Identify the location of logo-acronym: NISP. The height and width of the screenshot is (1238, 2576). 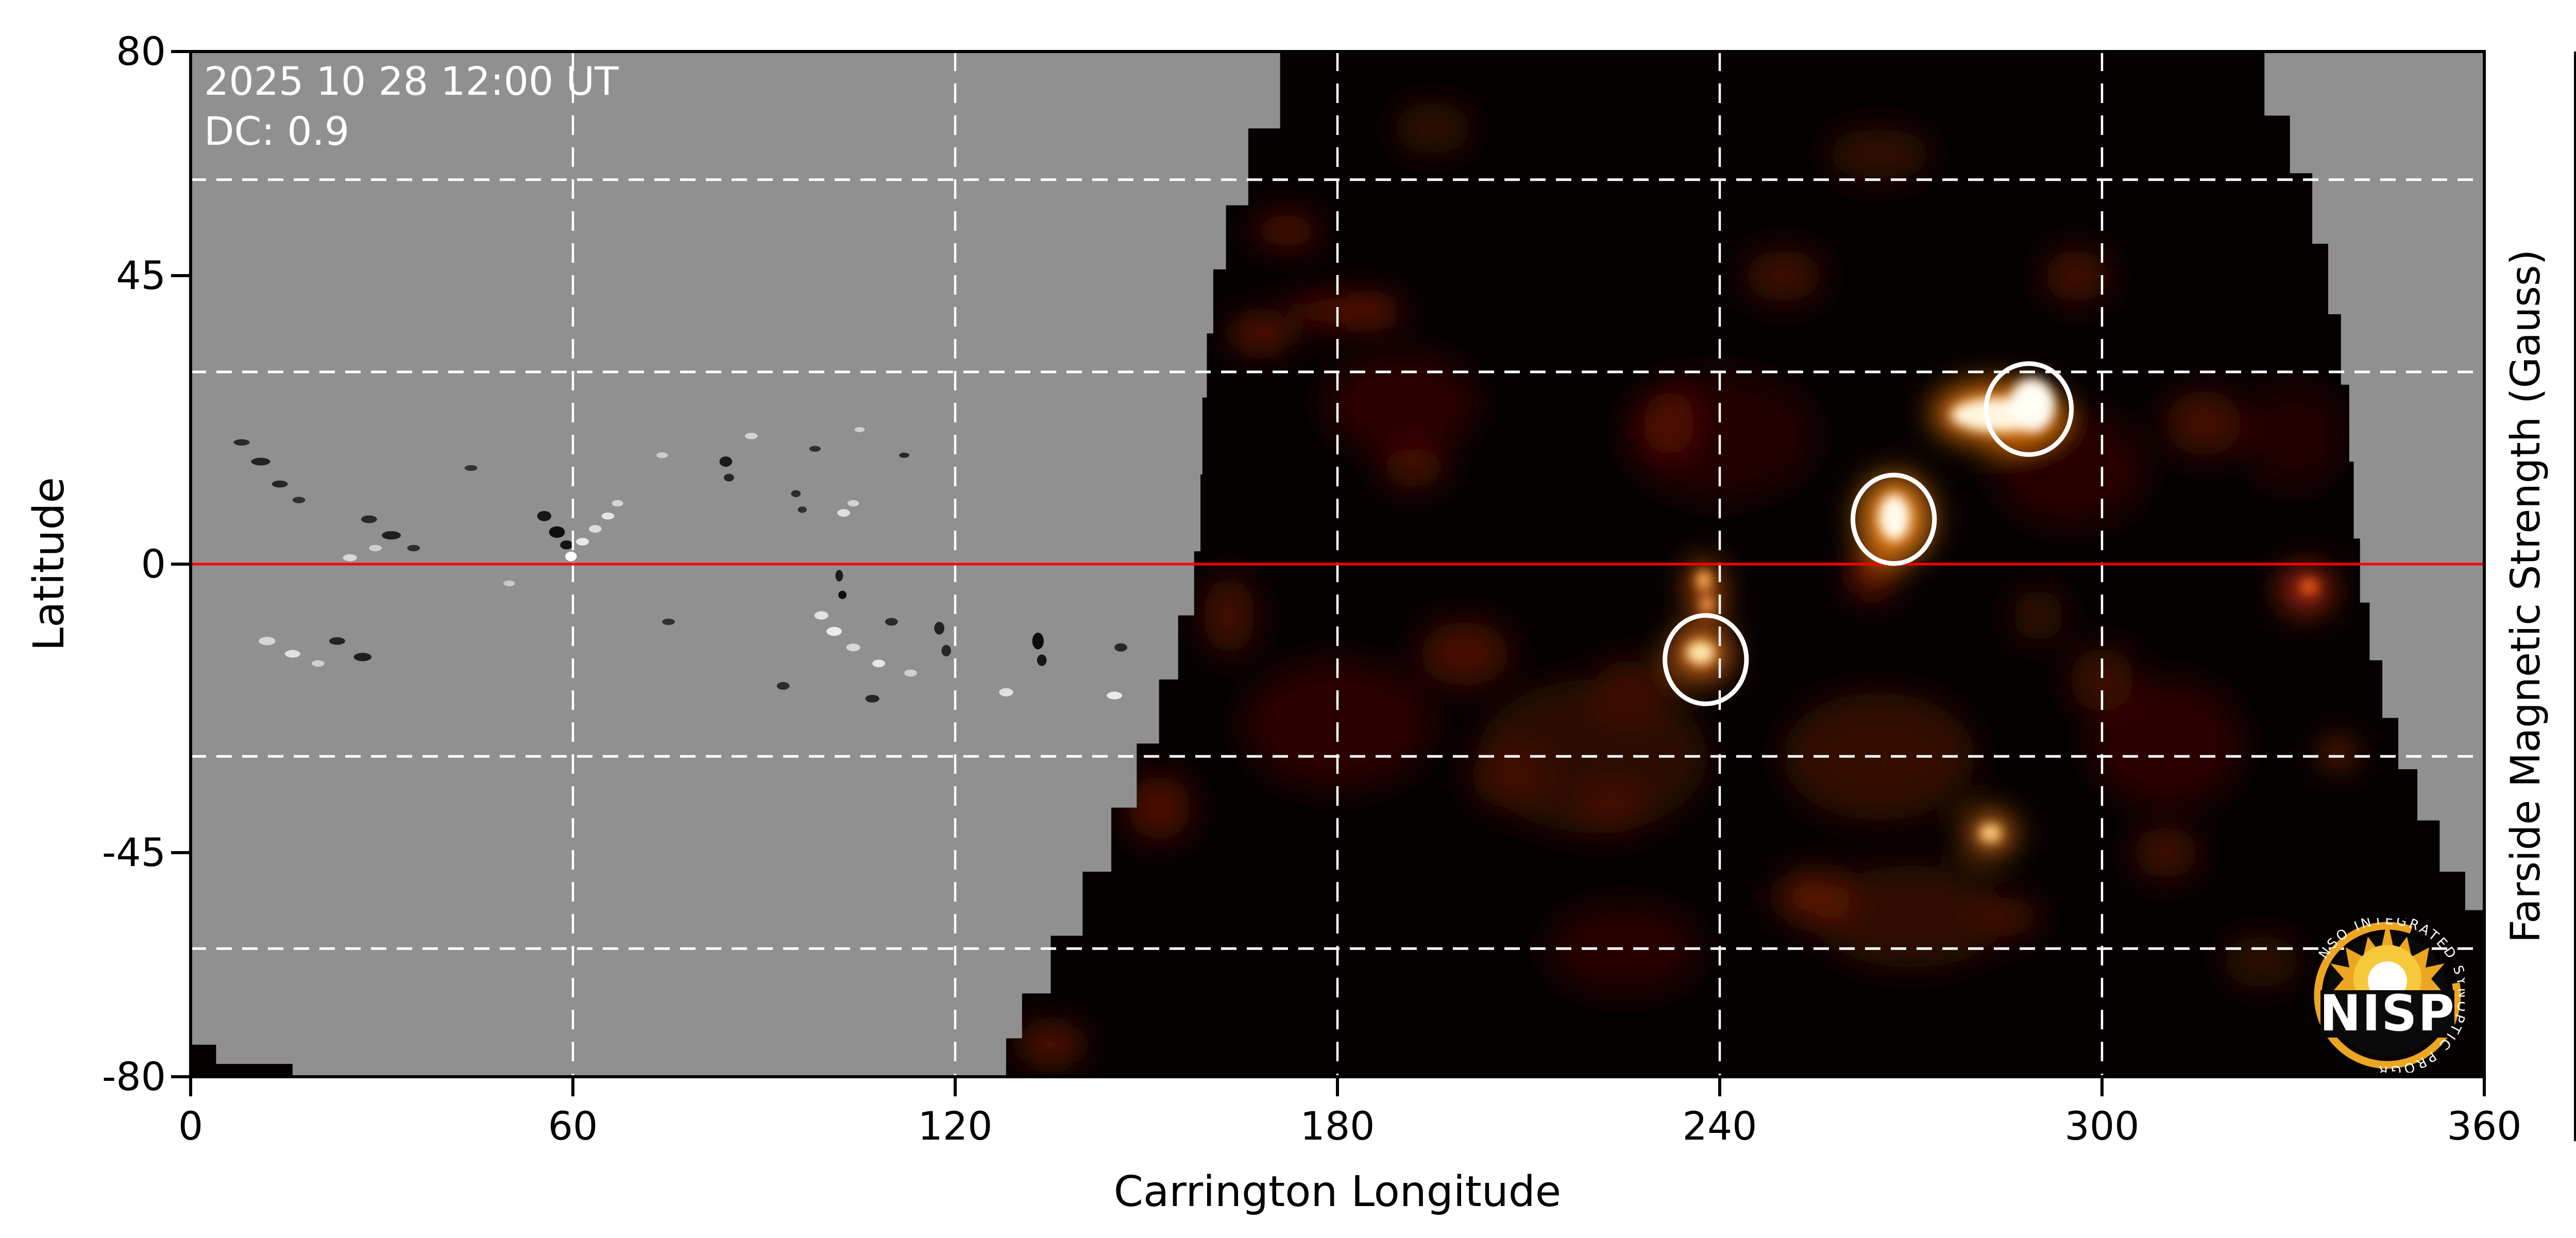
(2387, 1013).